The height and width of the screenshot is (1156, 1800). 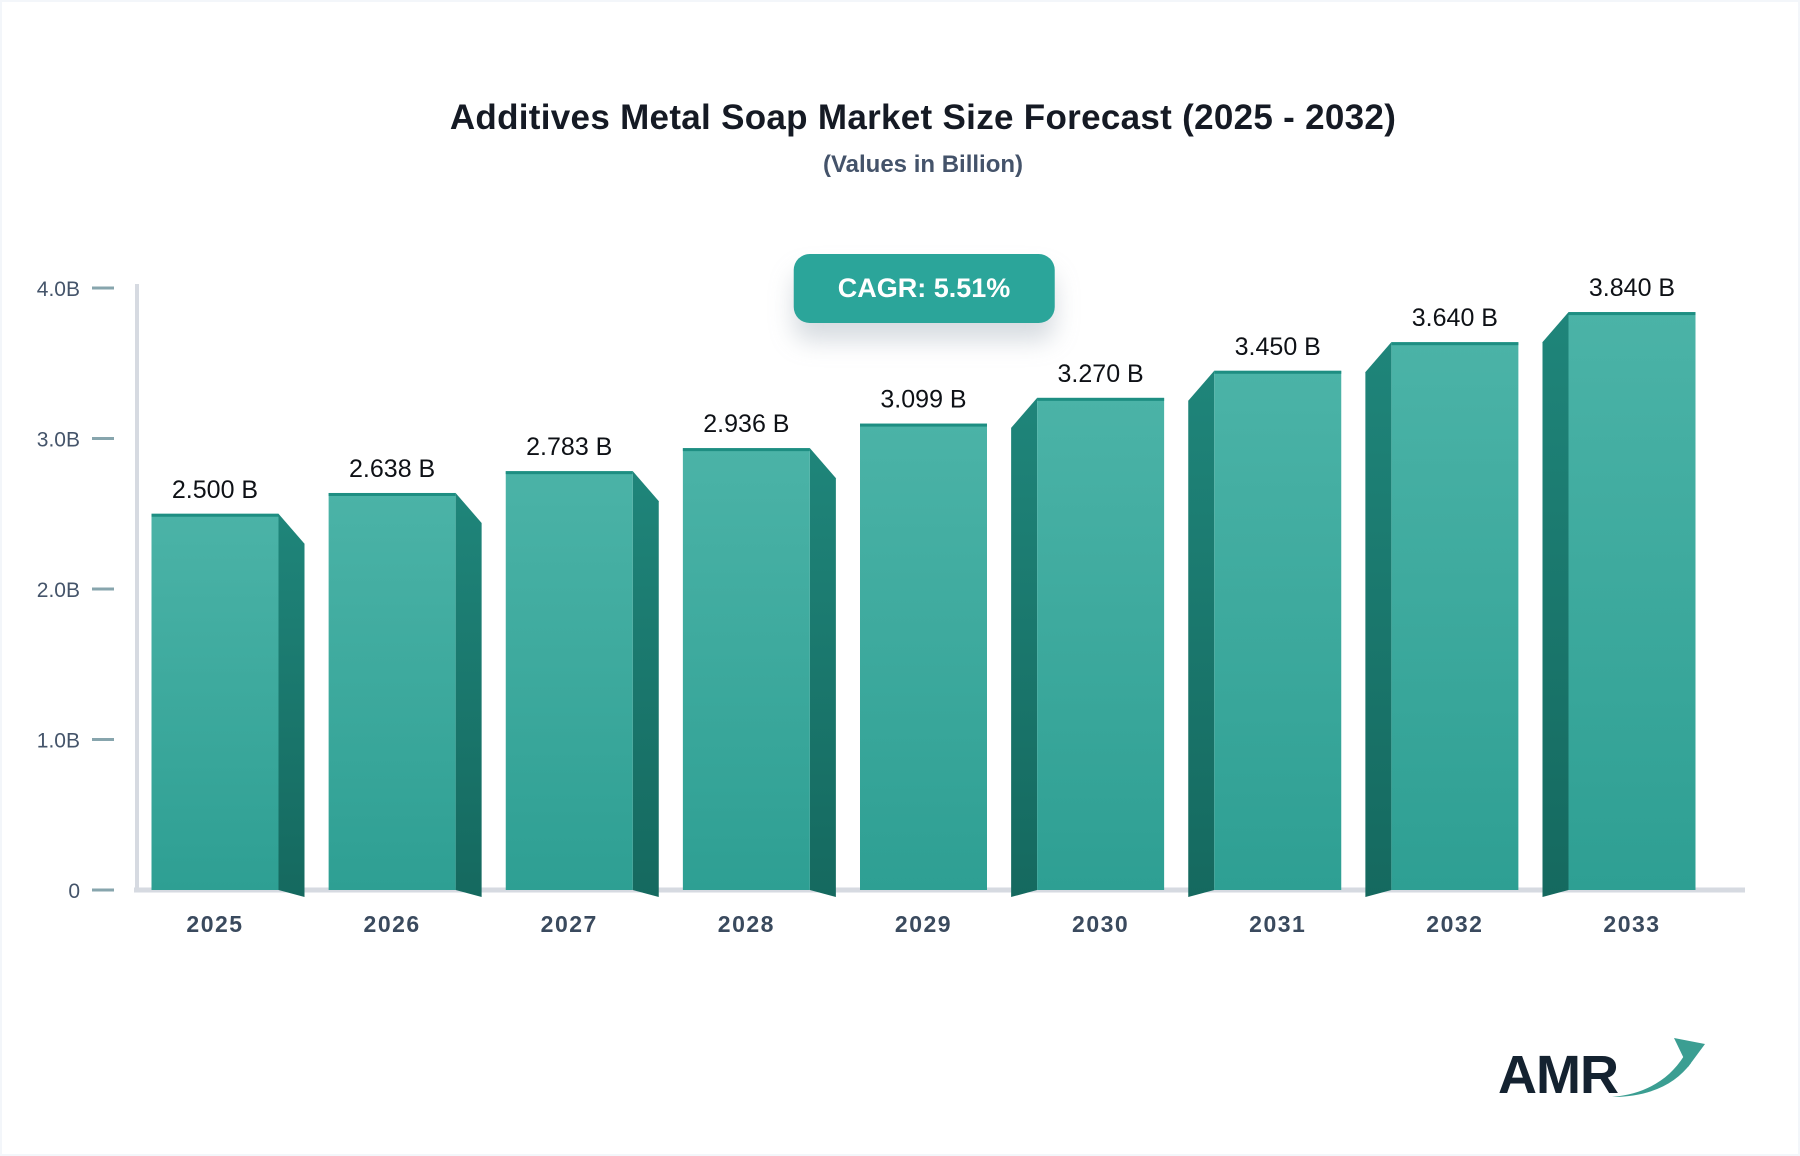 What do you see at coordinates (569, 447) in the screenshot?
I see `bar-value-label: 2.783 B` at bounding box center [569, 447].